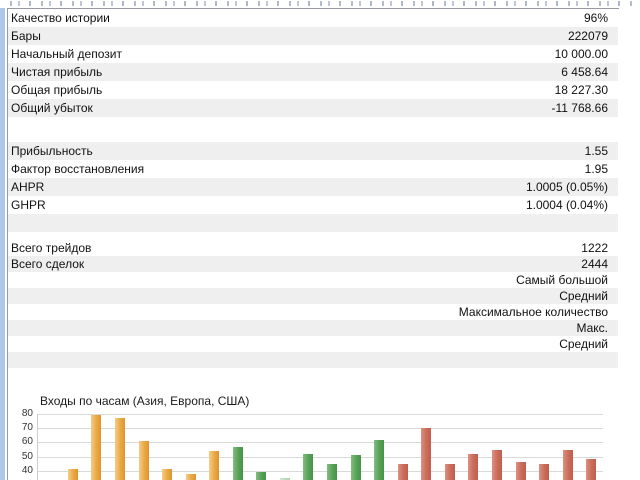 Image resolution: width=640 pixels, height=480 pixels. What do you see at coordinates (313, 248) in the screenshot?
I see `table-row: Всего трейдов 1222` at bounding box center [313, 248].